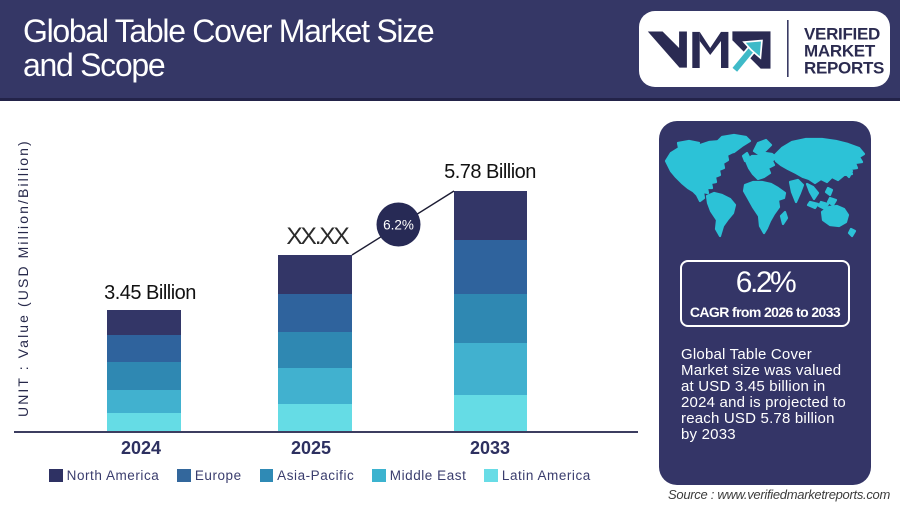 This screenshot has height=506, width=900. What do you see at coordinates (840, 51) in the screenshot?
I see `svg-text: MARKET` at bounding box center [840, 51].